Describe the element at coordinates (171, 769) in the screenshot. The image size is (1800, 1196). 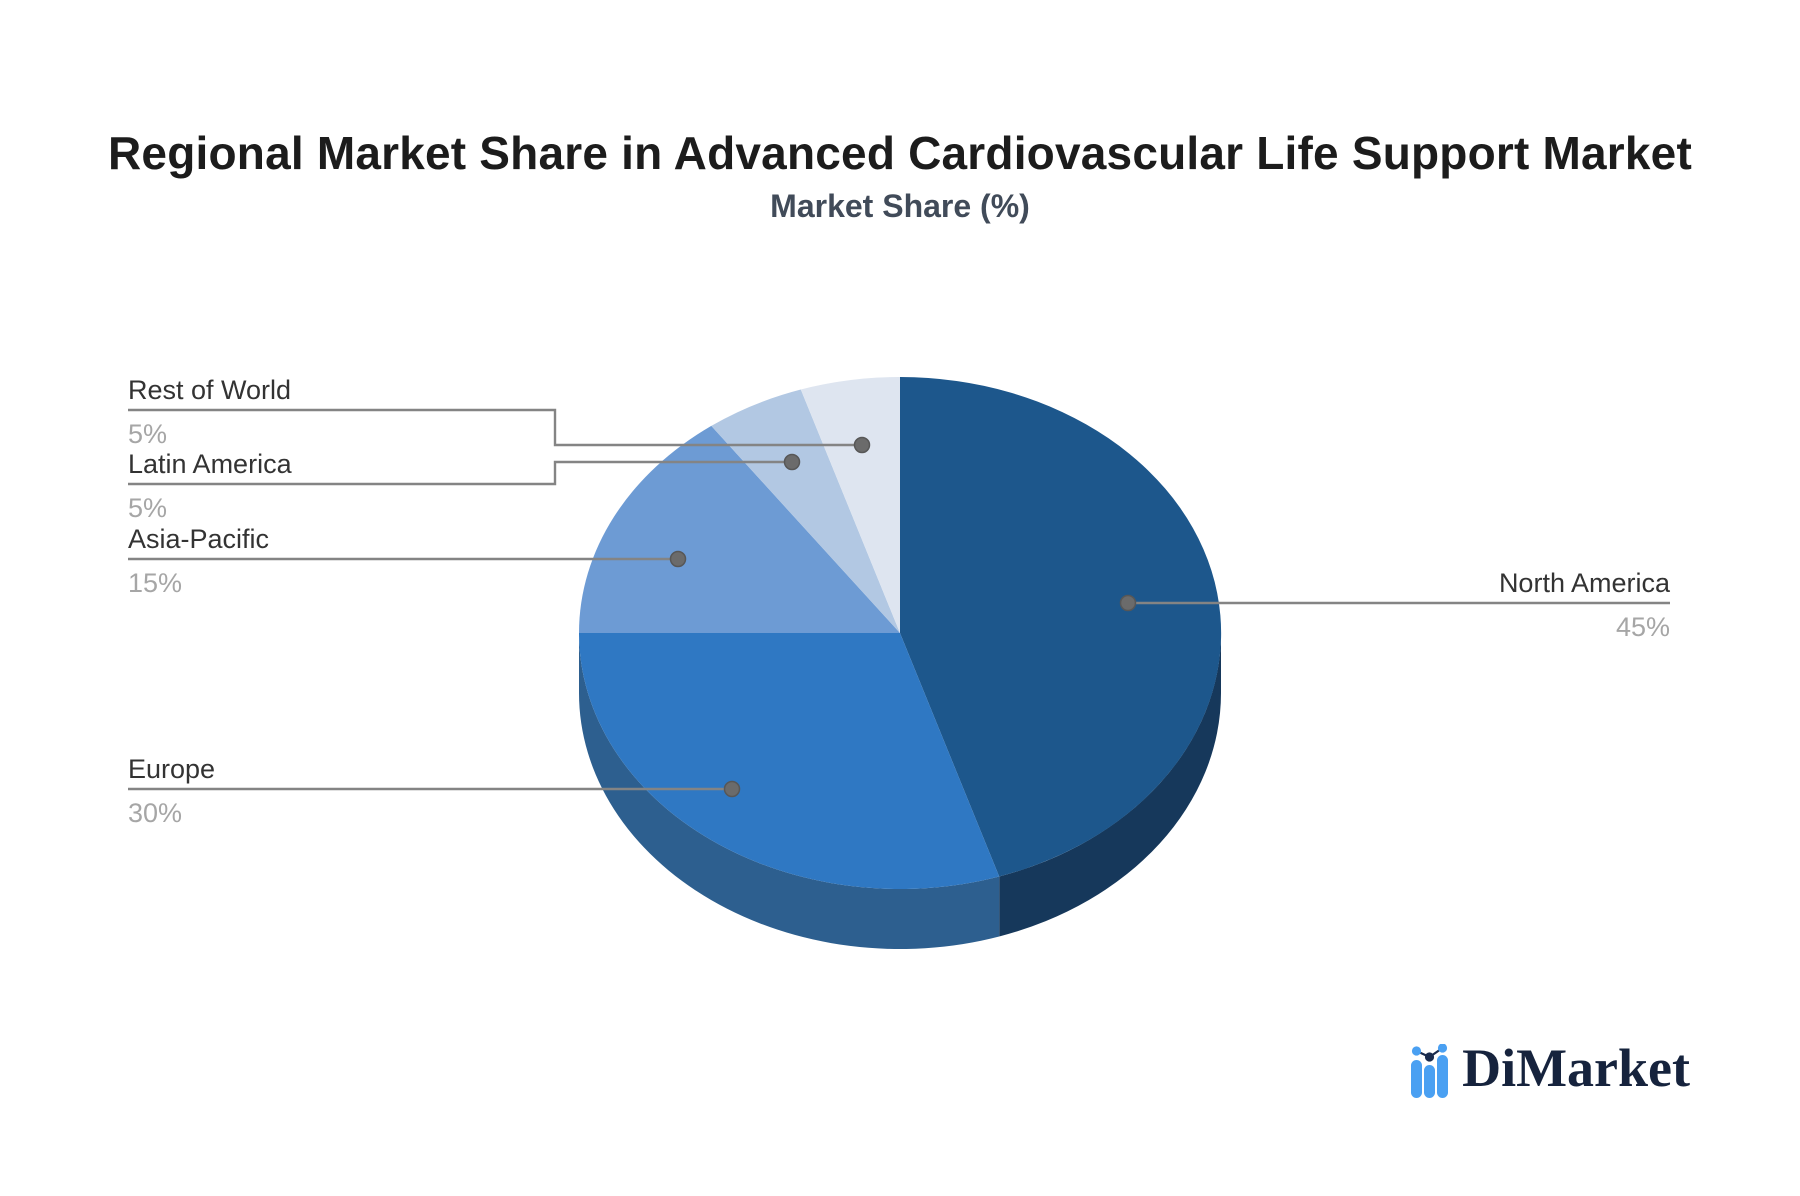
I see `slice-label-europe: Europe` at that location.